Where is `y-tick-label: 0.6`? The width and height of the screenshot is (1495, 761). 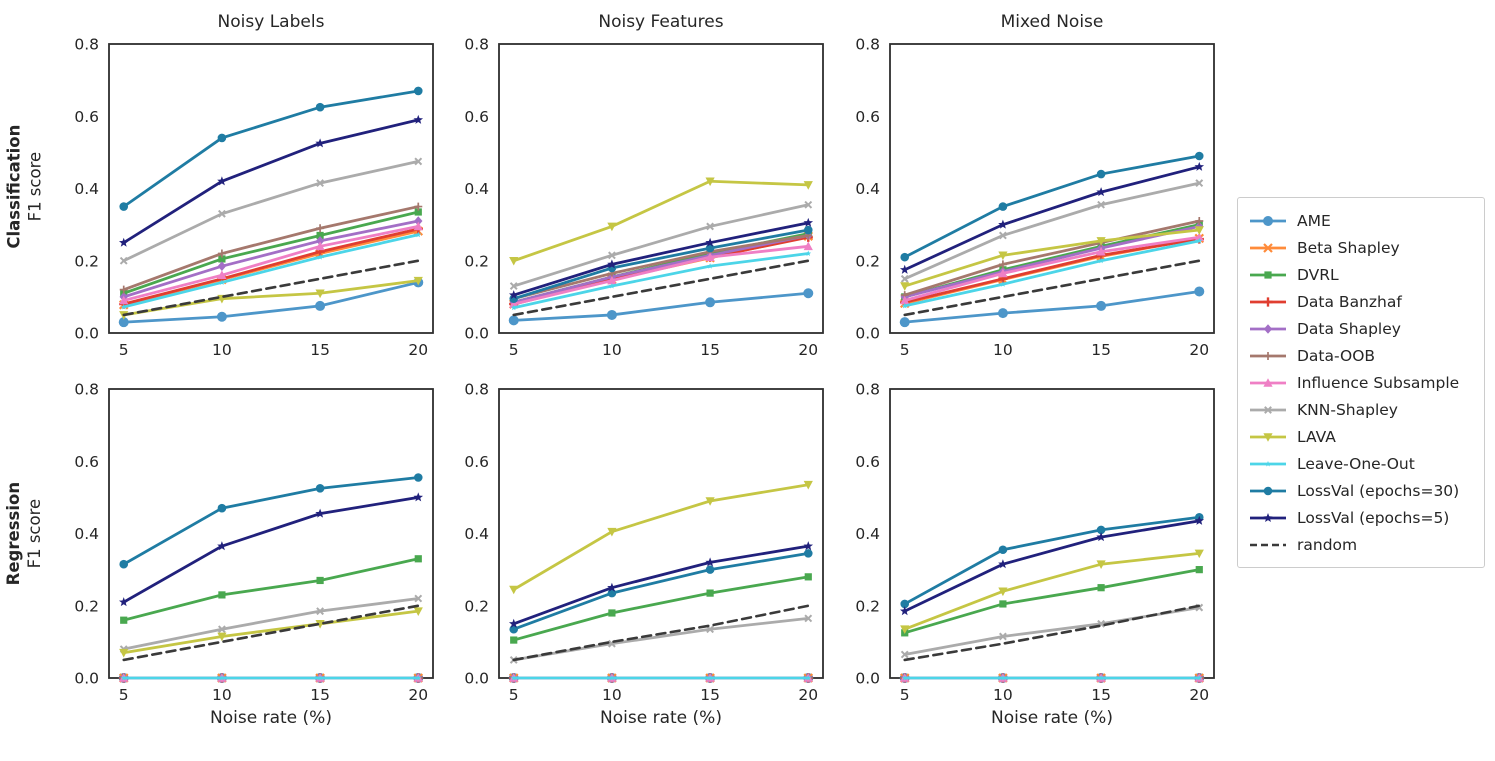 y-tick-label: 0.6 is located at coordinates (867, 117).